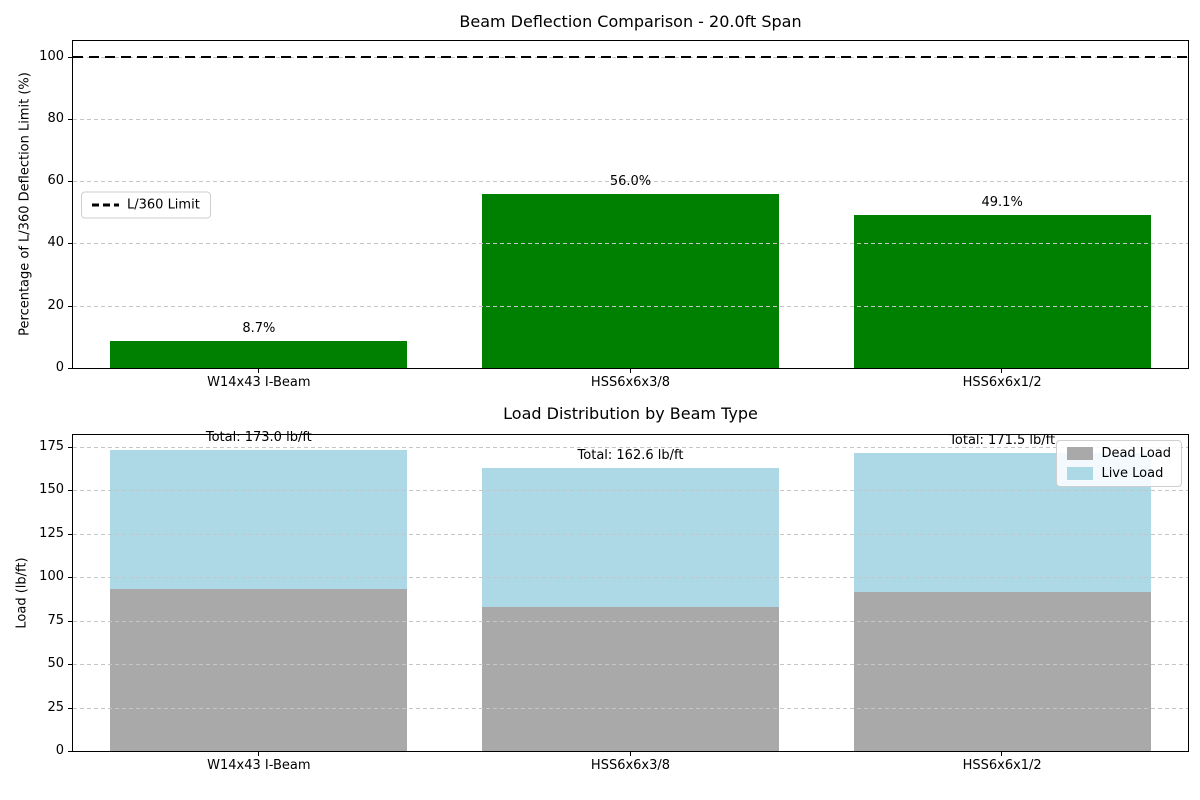 The height and width of the screenshot is (800, 1200). I want to click on y-tick-label: 75, so click(55, 620).